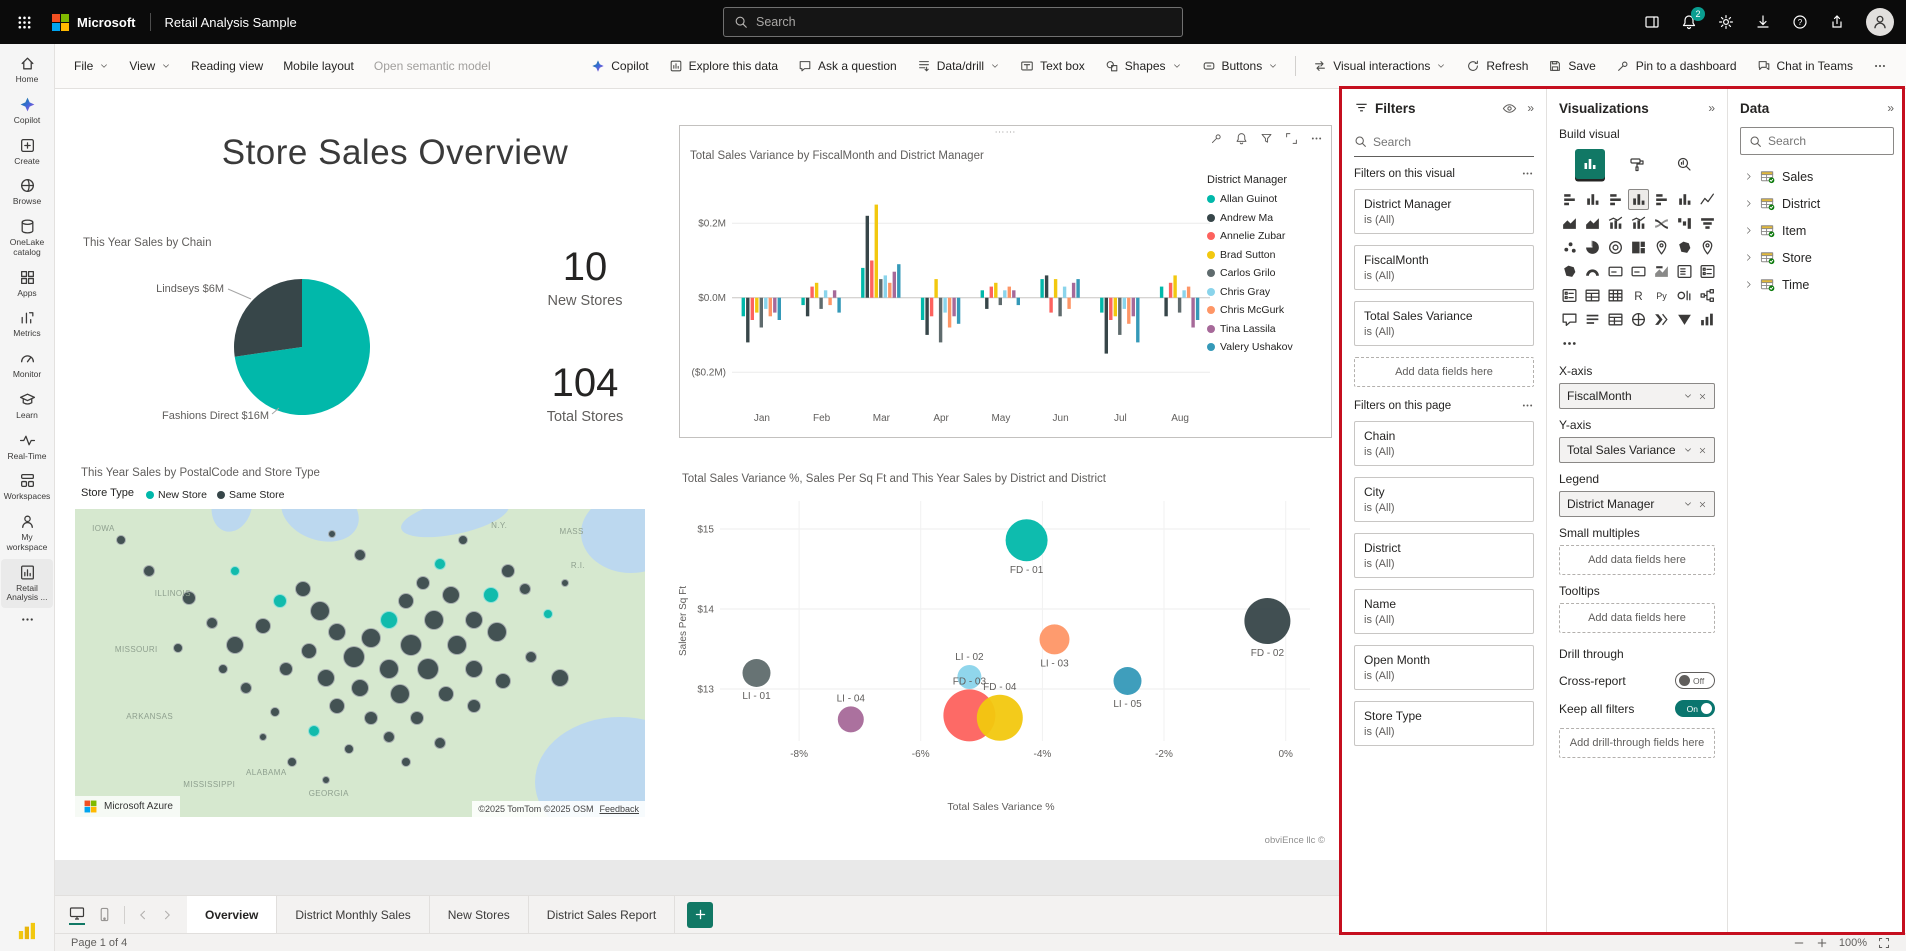 This screenshot has height=951, width=1906. I want to click on visual-type-new-slicer-icon, so click(1569, 295).